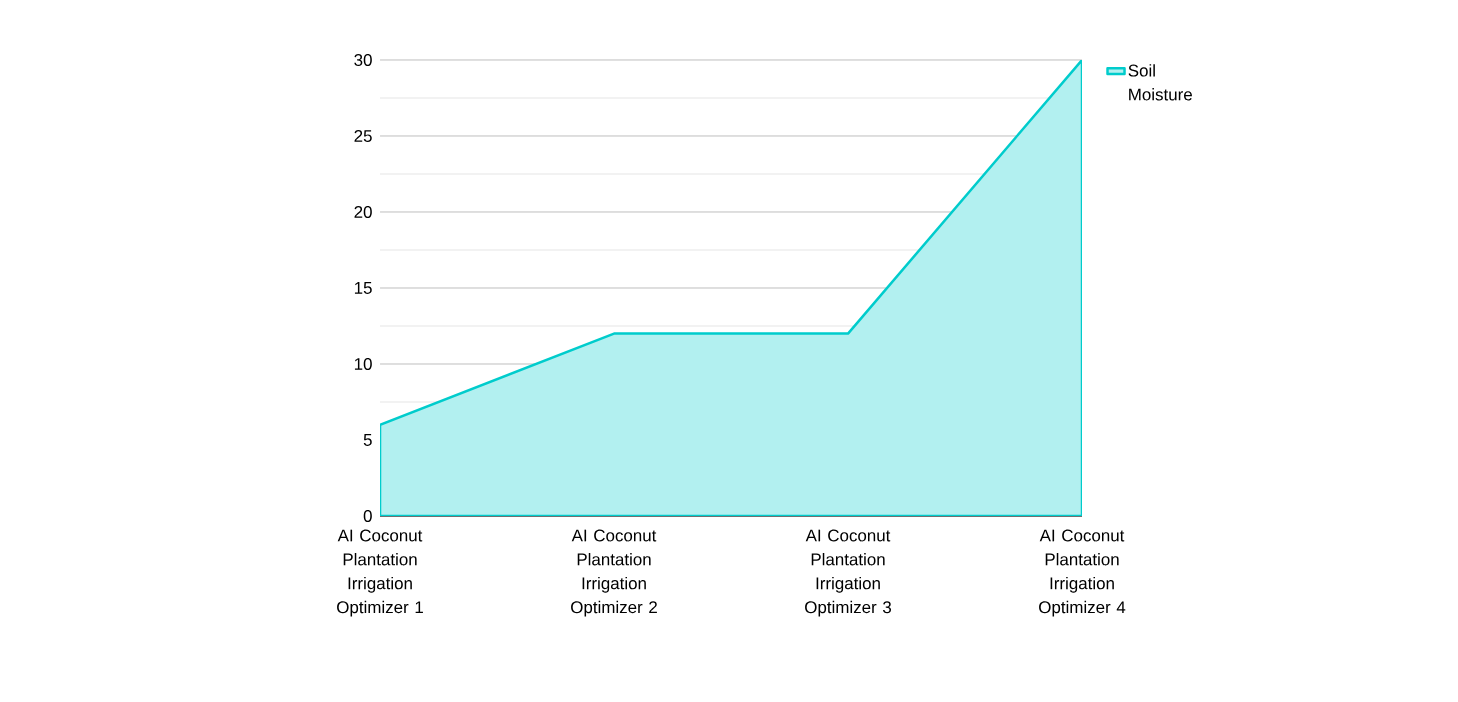 The width and height of the screenshot is (1458, 702). I want to click on y-tick-label: 25, so click(363, 135).